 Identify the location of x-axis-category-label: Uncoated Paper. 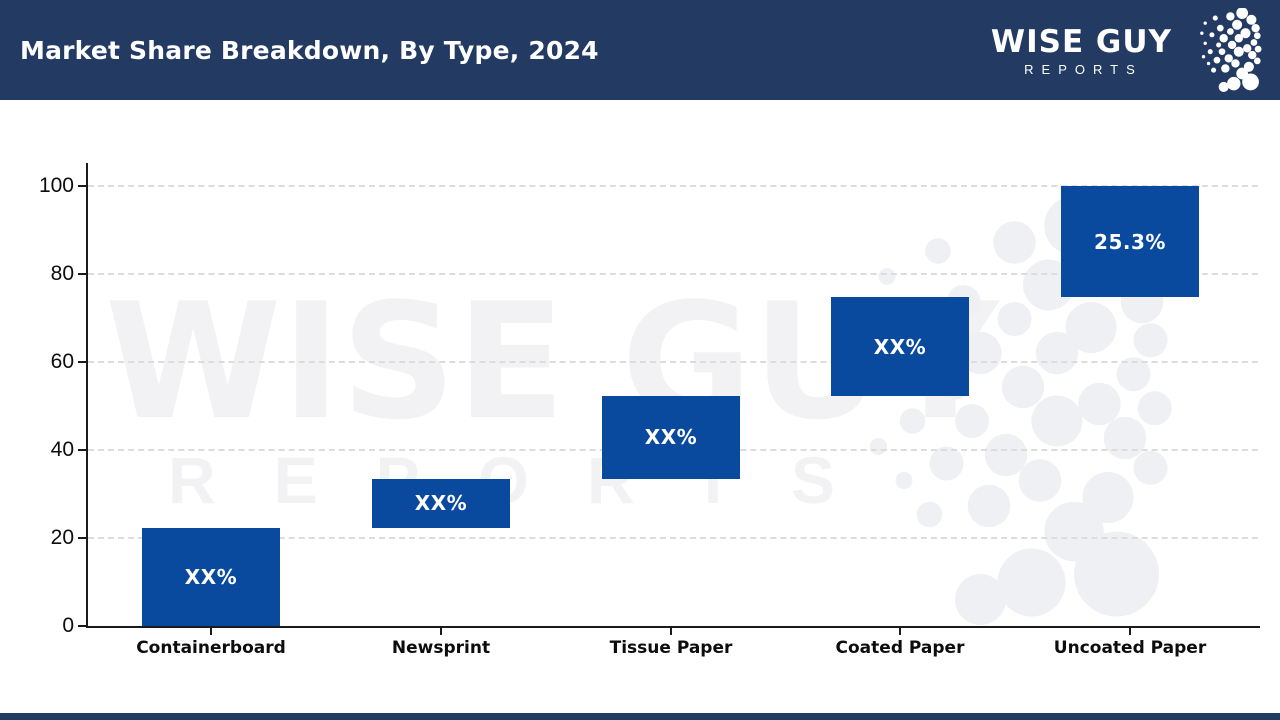
(1130, 648).